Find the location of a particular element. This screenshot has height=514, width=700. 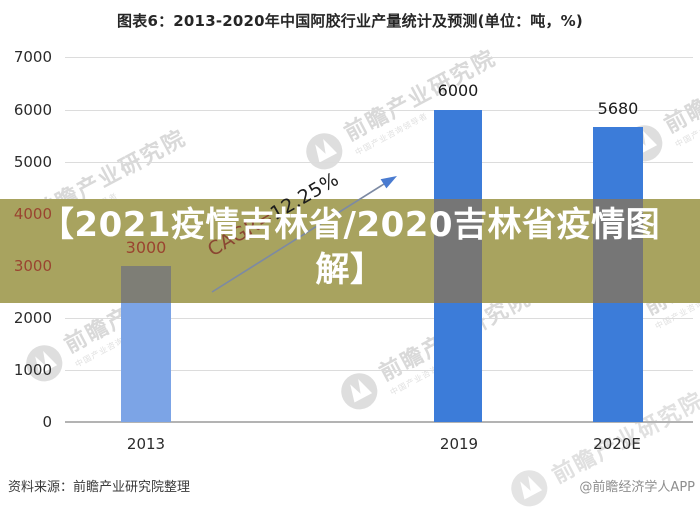

overlay-banner-text: 【2021疫情吉林省/2020吉林省疫情图解】 is located at coordinates (350, 247).